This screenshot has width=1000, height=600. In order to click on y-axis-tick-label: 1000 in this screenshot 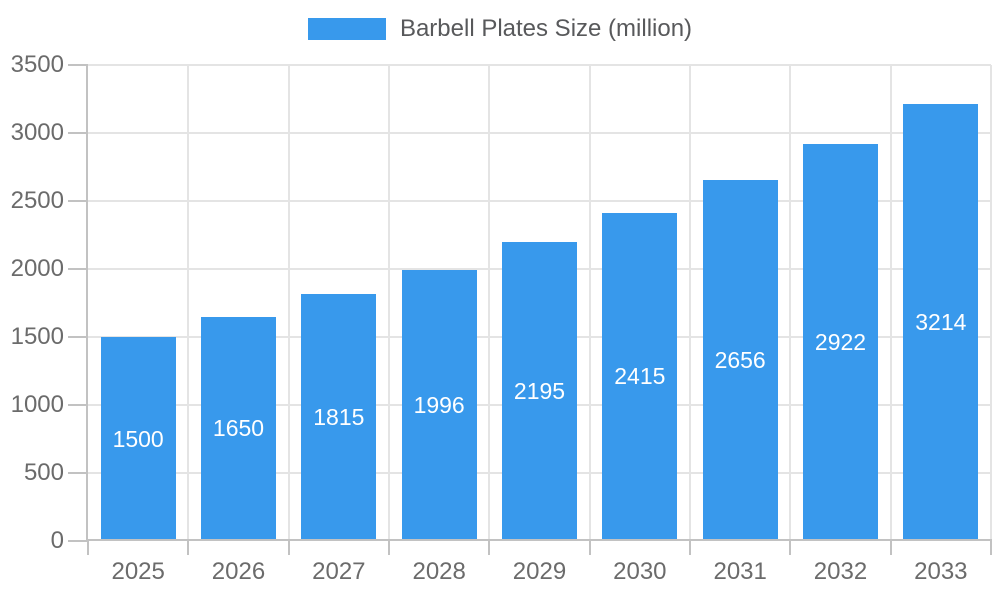, I will do `click(37, 404)`.